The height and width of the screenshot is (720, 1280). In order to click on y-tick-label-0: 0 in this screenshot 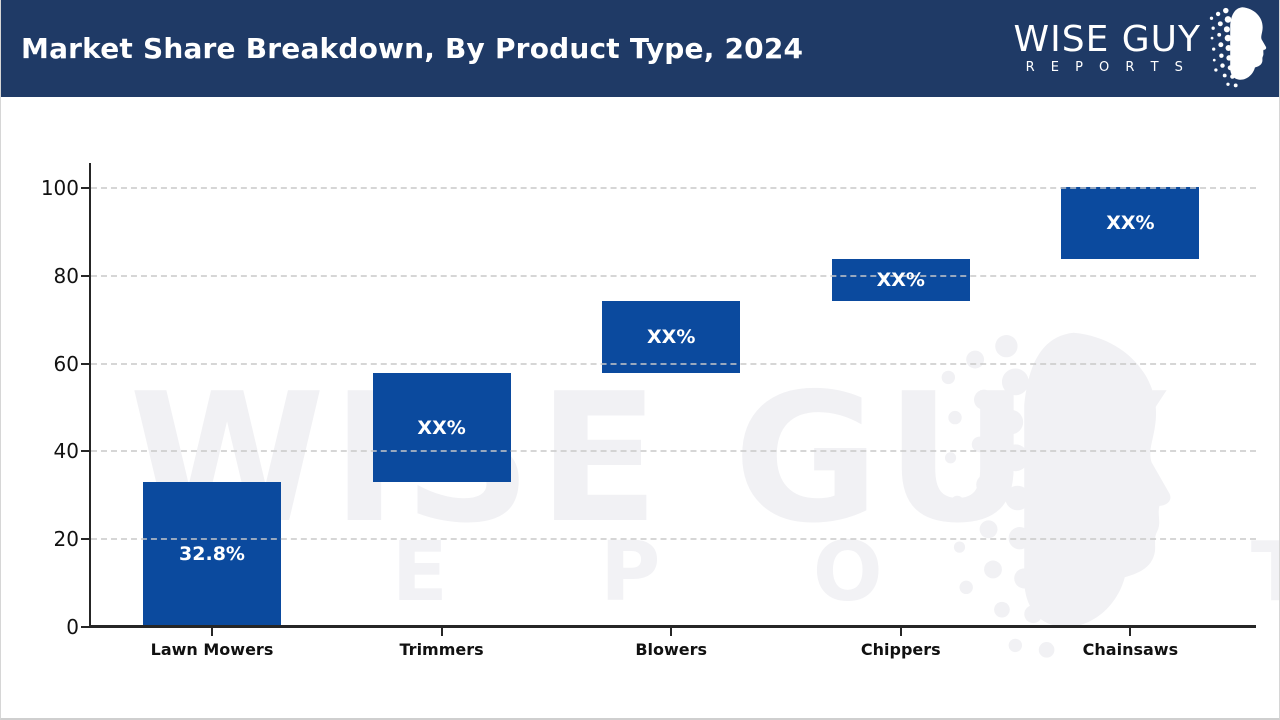, I will do `click(72, 627)`.